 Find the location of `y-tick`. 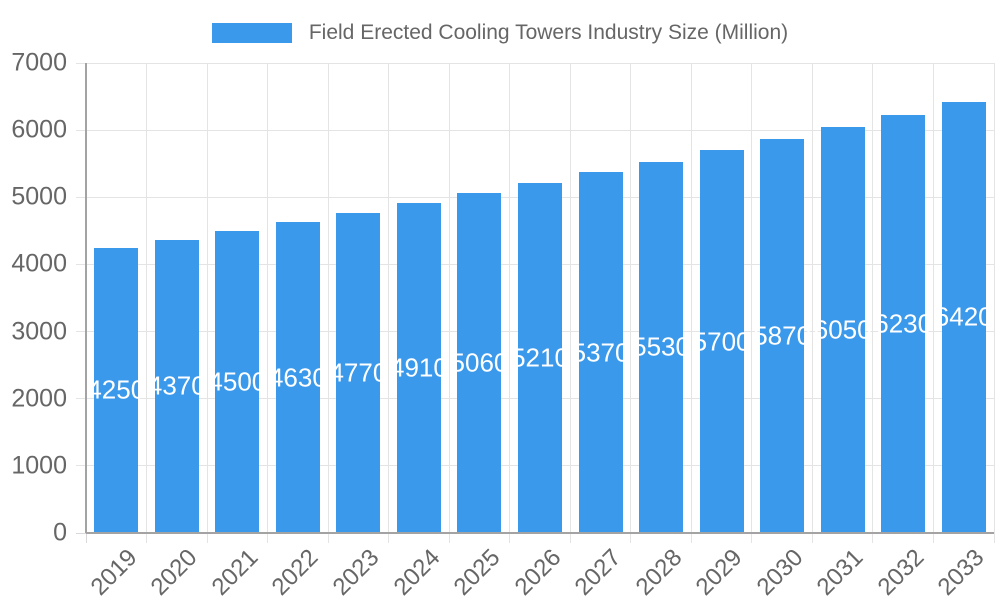

y-tick is located at coordinates (81, 533).